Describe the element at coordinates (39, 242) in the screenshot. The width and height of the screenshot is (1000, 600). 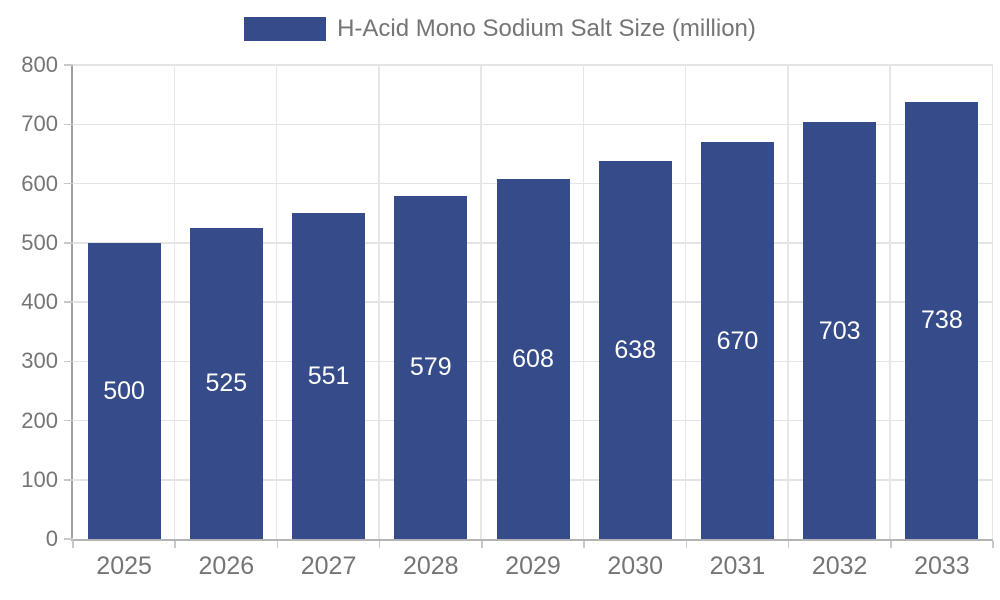
I see `y-tick-label: 500` at that location.